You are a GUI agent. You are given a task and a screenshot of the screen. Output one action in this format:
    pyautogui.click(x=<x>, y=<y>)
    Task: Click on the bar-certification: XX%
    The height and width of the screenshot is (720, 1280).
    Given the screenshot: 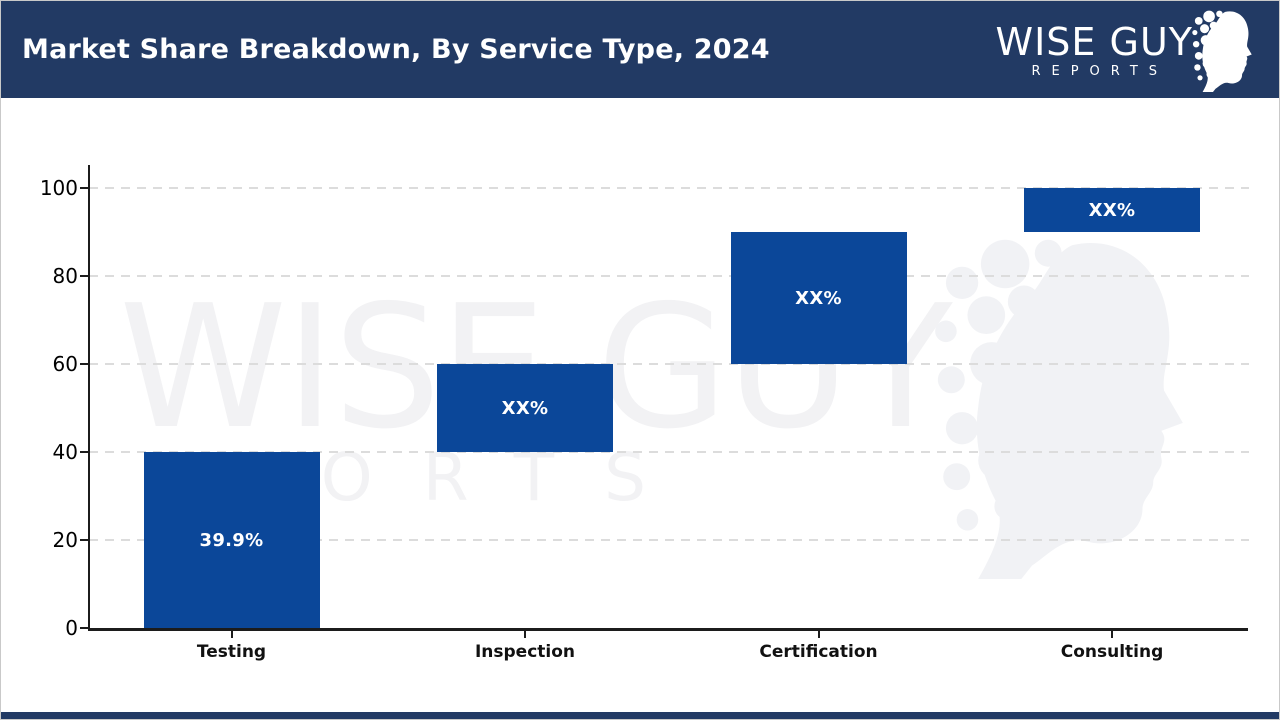 What is the action you would take?
    pyautogui.click(x=818, y=298)
    